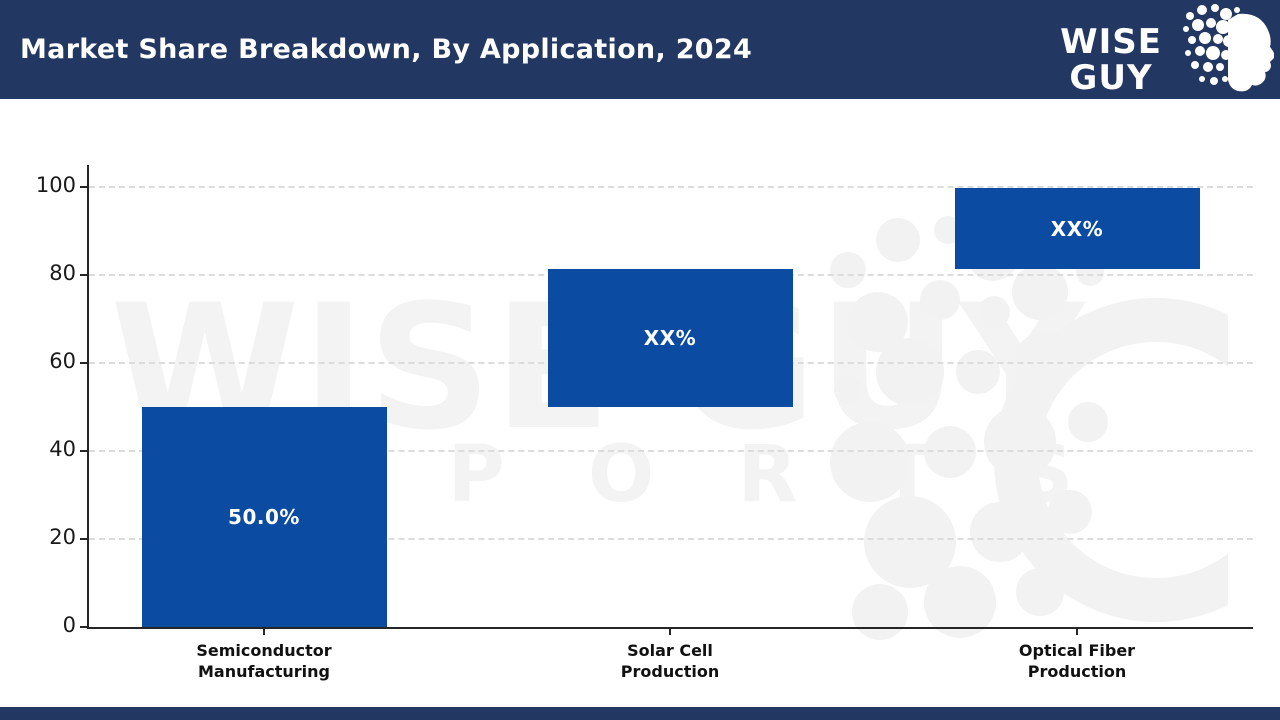  I want to click on category-label-3: Optical Fiber Production, so click(1077, 661).